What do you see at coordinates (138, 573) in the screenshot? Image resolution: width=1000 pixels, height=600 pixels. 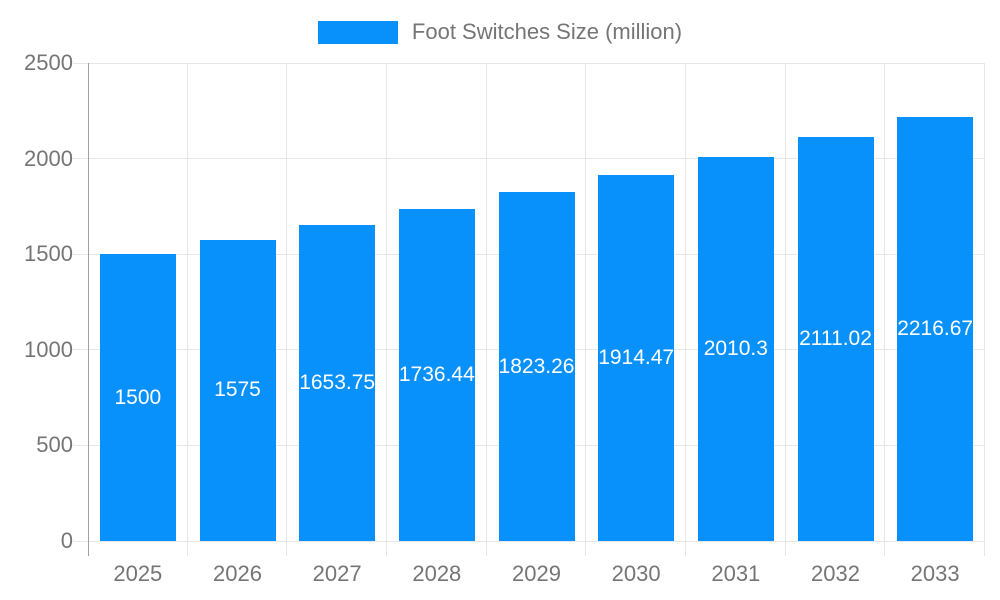 I see `x-tick-label: 2025` at bounding box center [138, 573].